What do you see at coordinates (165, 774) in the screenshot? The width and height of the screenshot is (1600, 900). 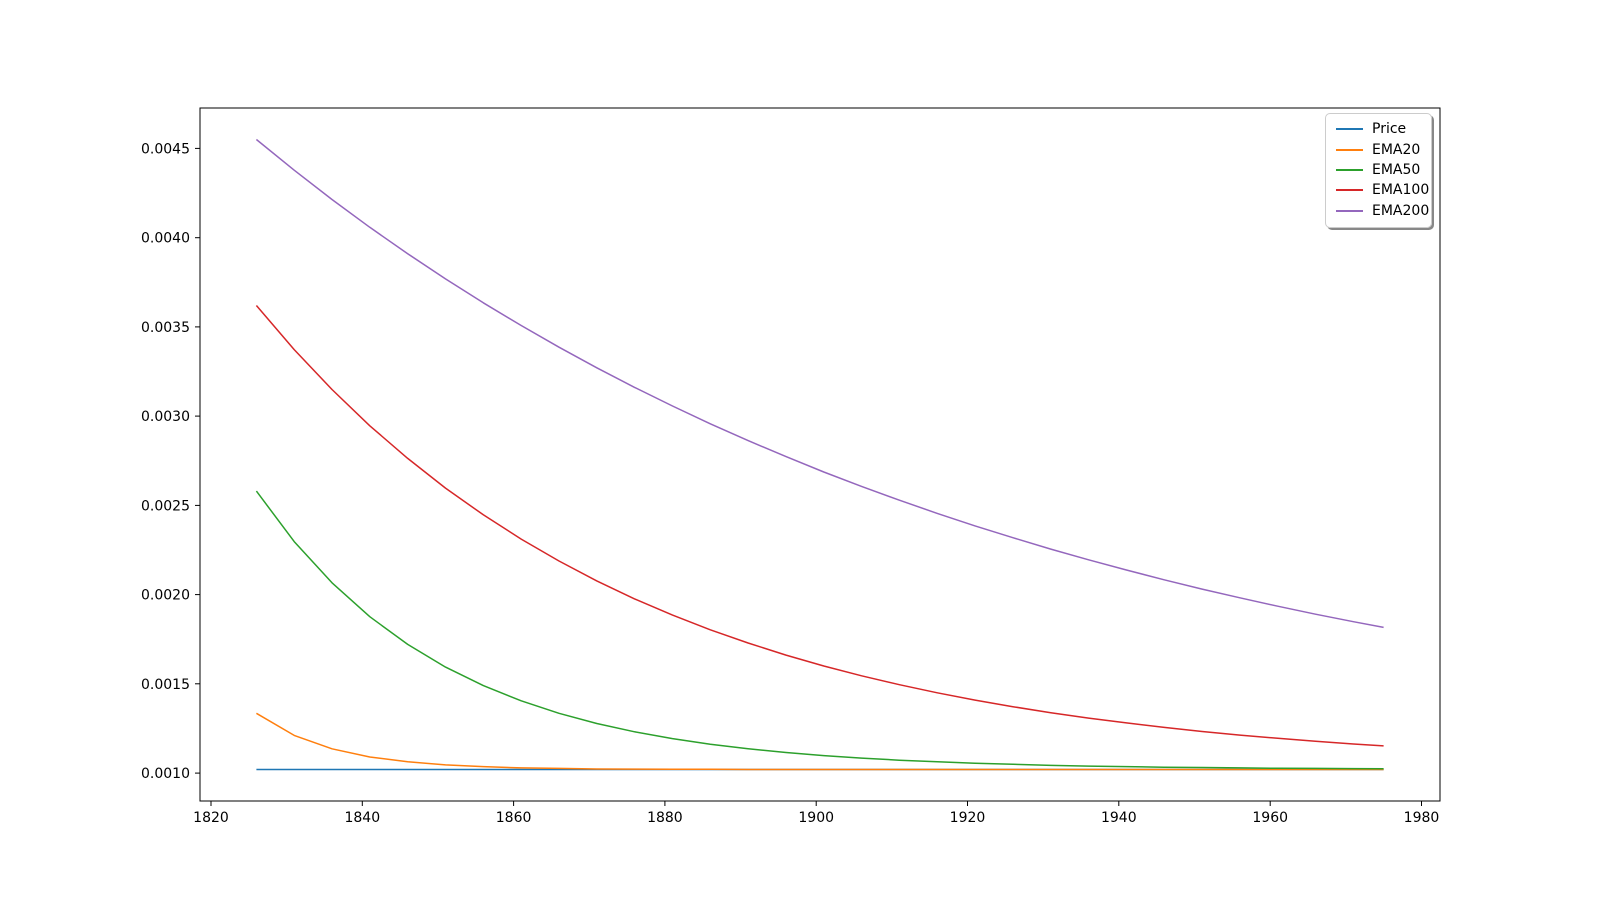 I see `y-tick-label: 0.0010` at bounding box center [165, 774].